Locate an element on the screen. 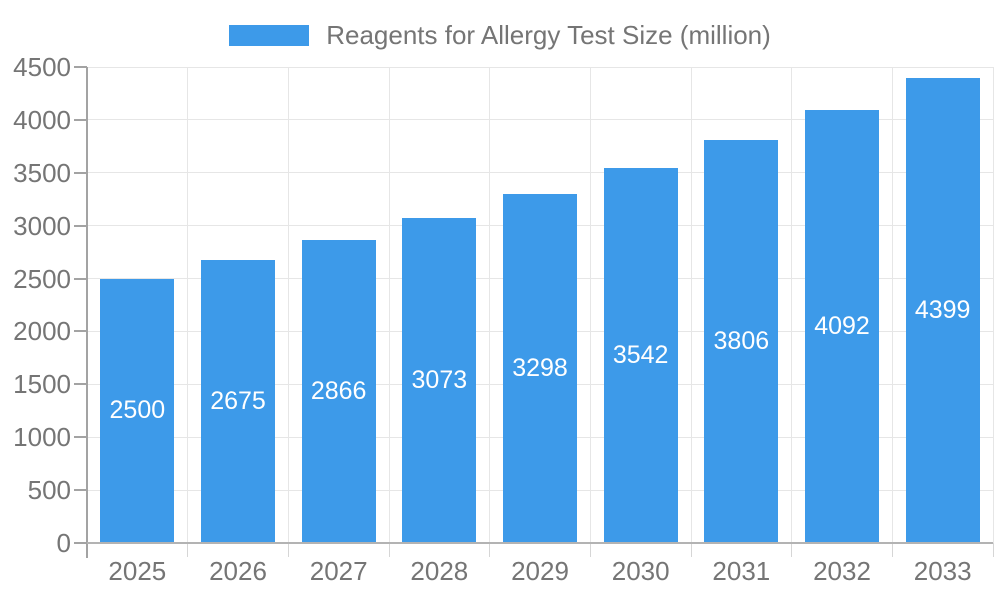  x-axis-tick-label: 2025 is located at coordinates (137, 571).